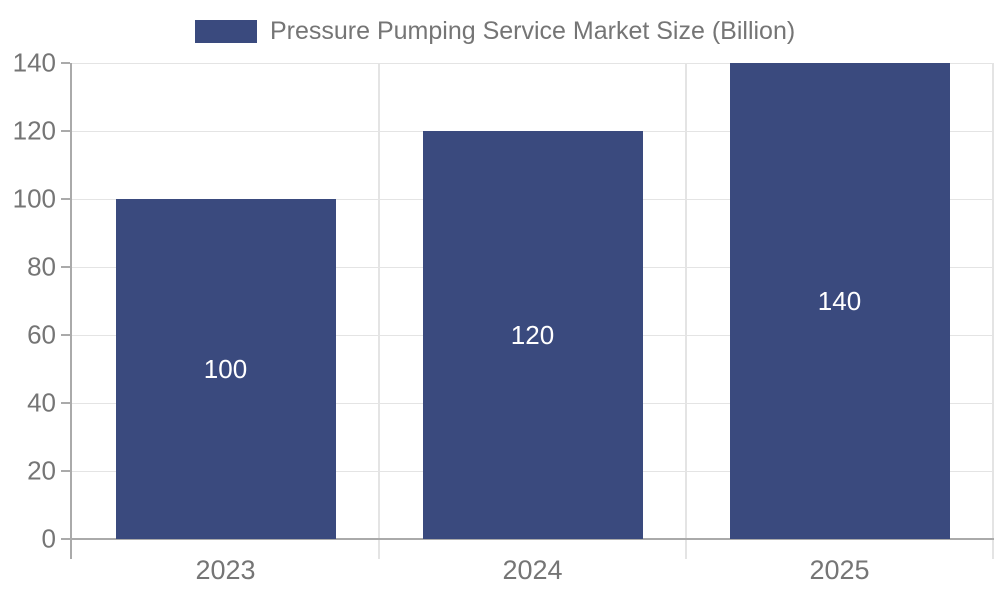 The width and height of the screenshot is (1000, 600). What do you see at coordinates (532, 63) in the screenshot?
I see `y-gridline` at bounding box center [532, 63].